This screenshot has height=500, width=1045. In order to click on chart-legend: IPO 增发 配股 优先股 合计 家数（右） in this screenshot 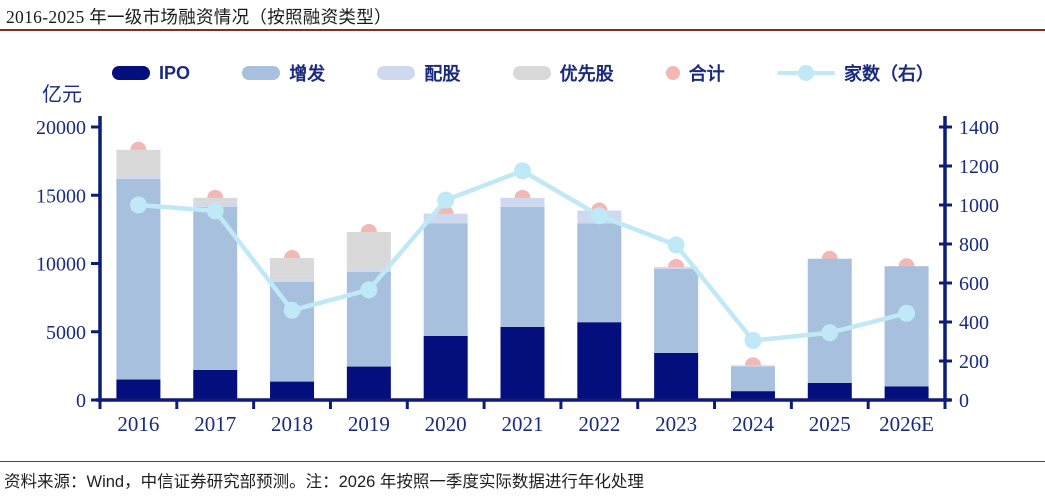, I will do `click(523, 73)`.